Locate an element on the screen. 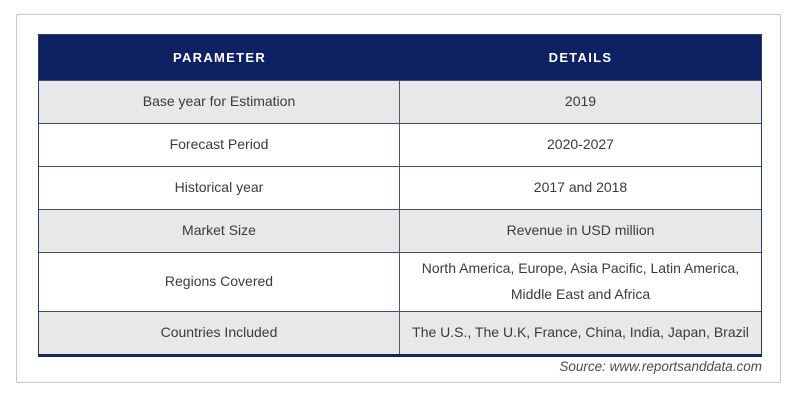 This screenshot has height=400, width=800. table-row-market-size: Market Size Revenue in USD million is located at coordinates (400, 230).